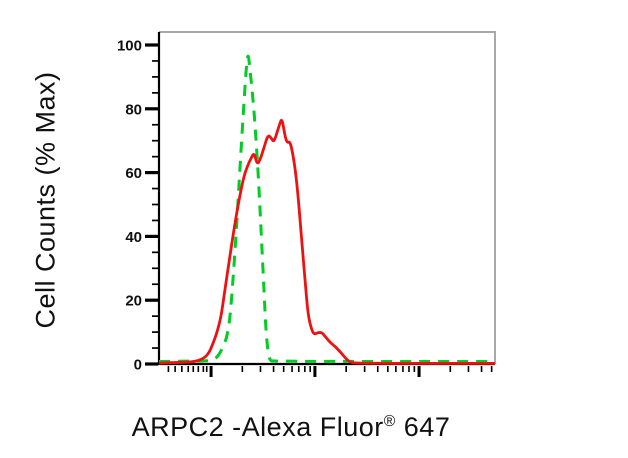  I want to click on y-tick-label: 0, so click(138, 365).